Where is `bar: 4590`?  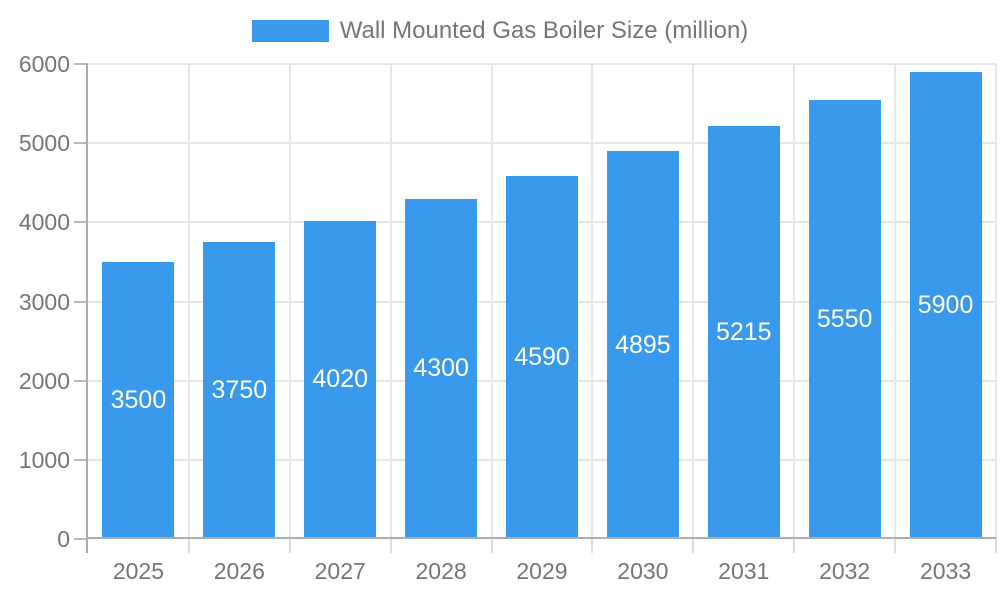
bar: 4590 is located at coordinates (542, 357).